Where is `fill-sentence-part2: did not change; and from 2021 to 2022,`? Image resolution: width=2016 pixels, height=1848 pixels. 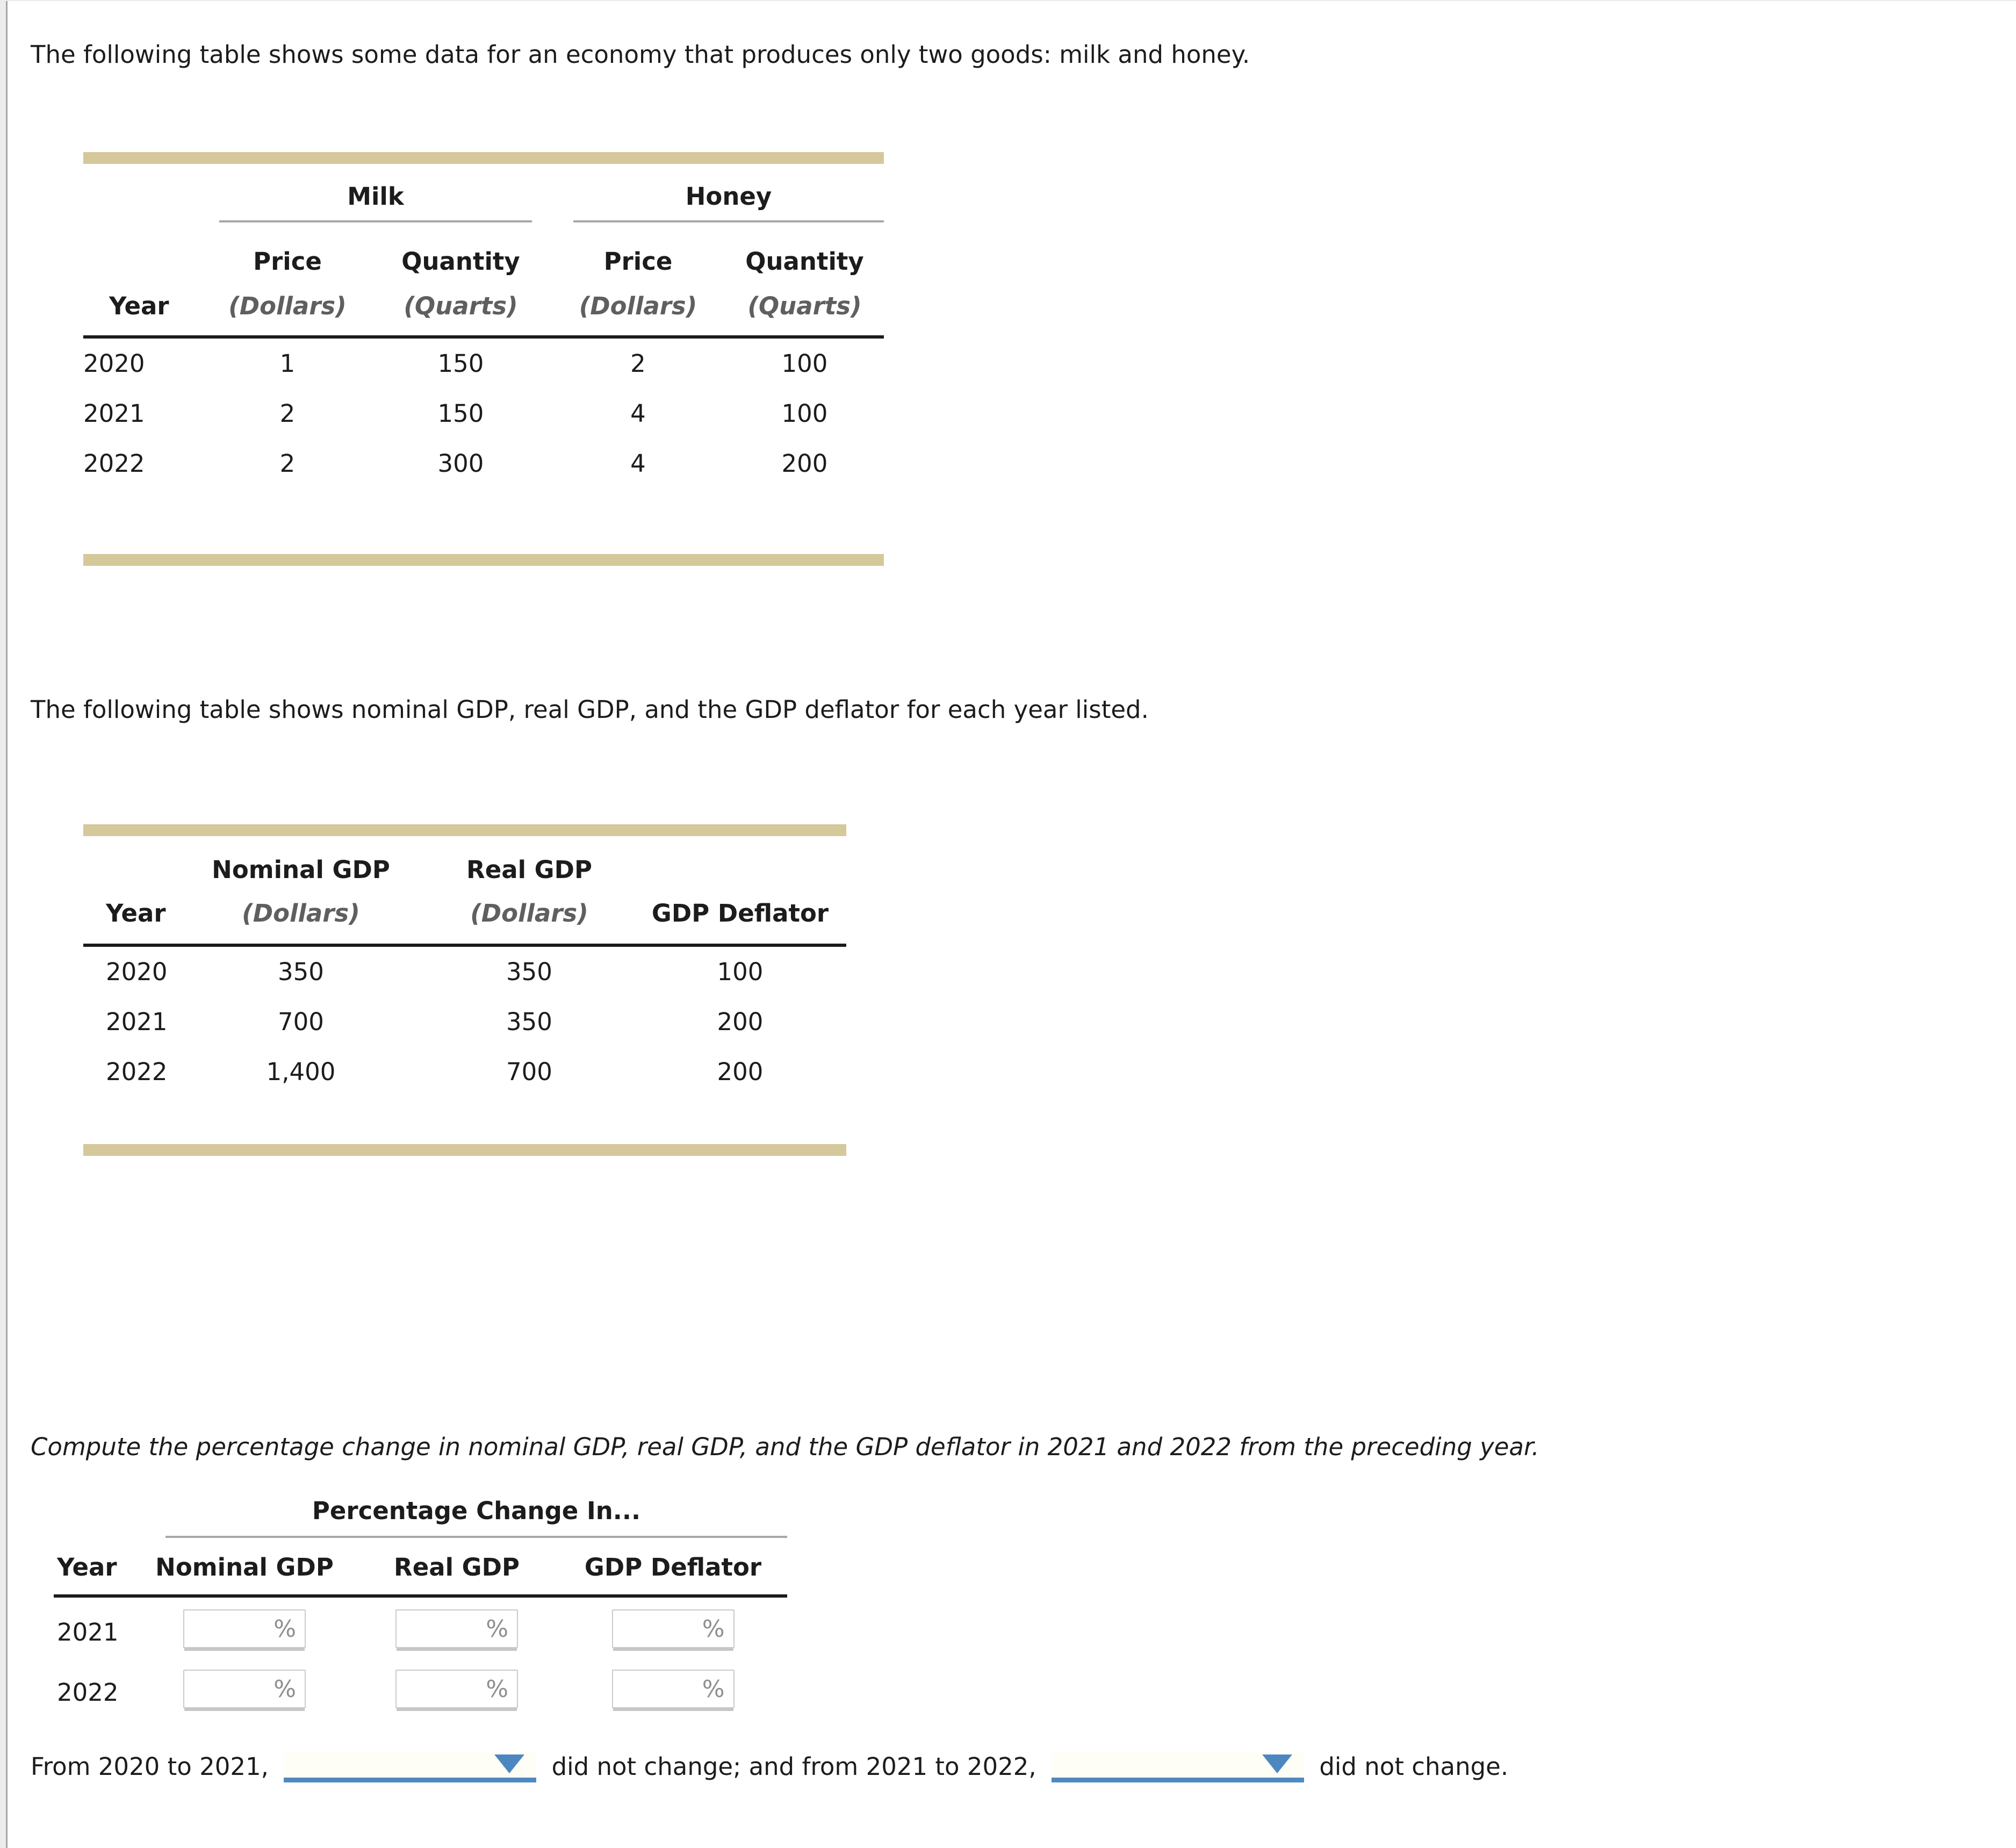 fill-sentence-part2: did not change; and from 2021 to 2022, is located at coordinates (793, 1766).